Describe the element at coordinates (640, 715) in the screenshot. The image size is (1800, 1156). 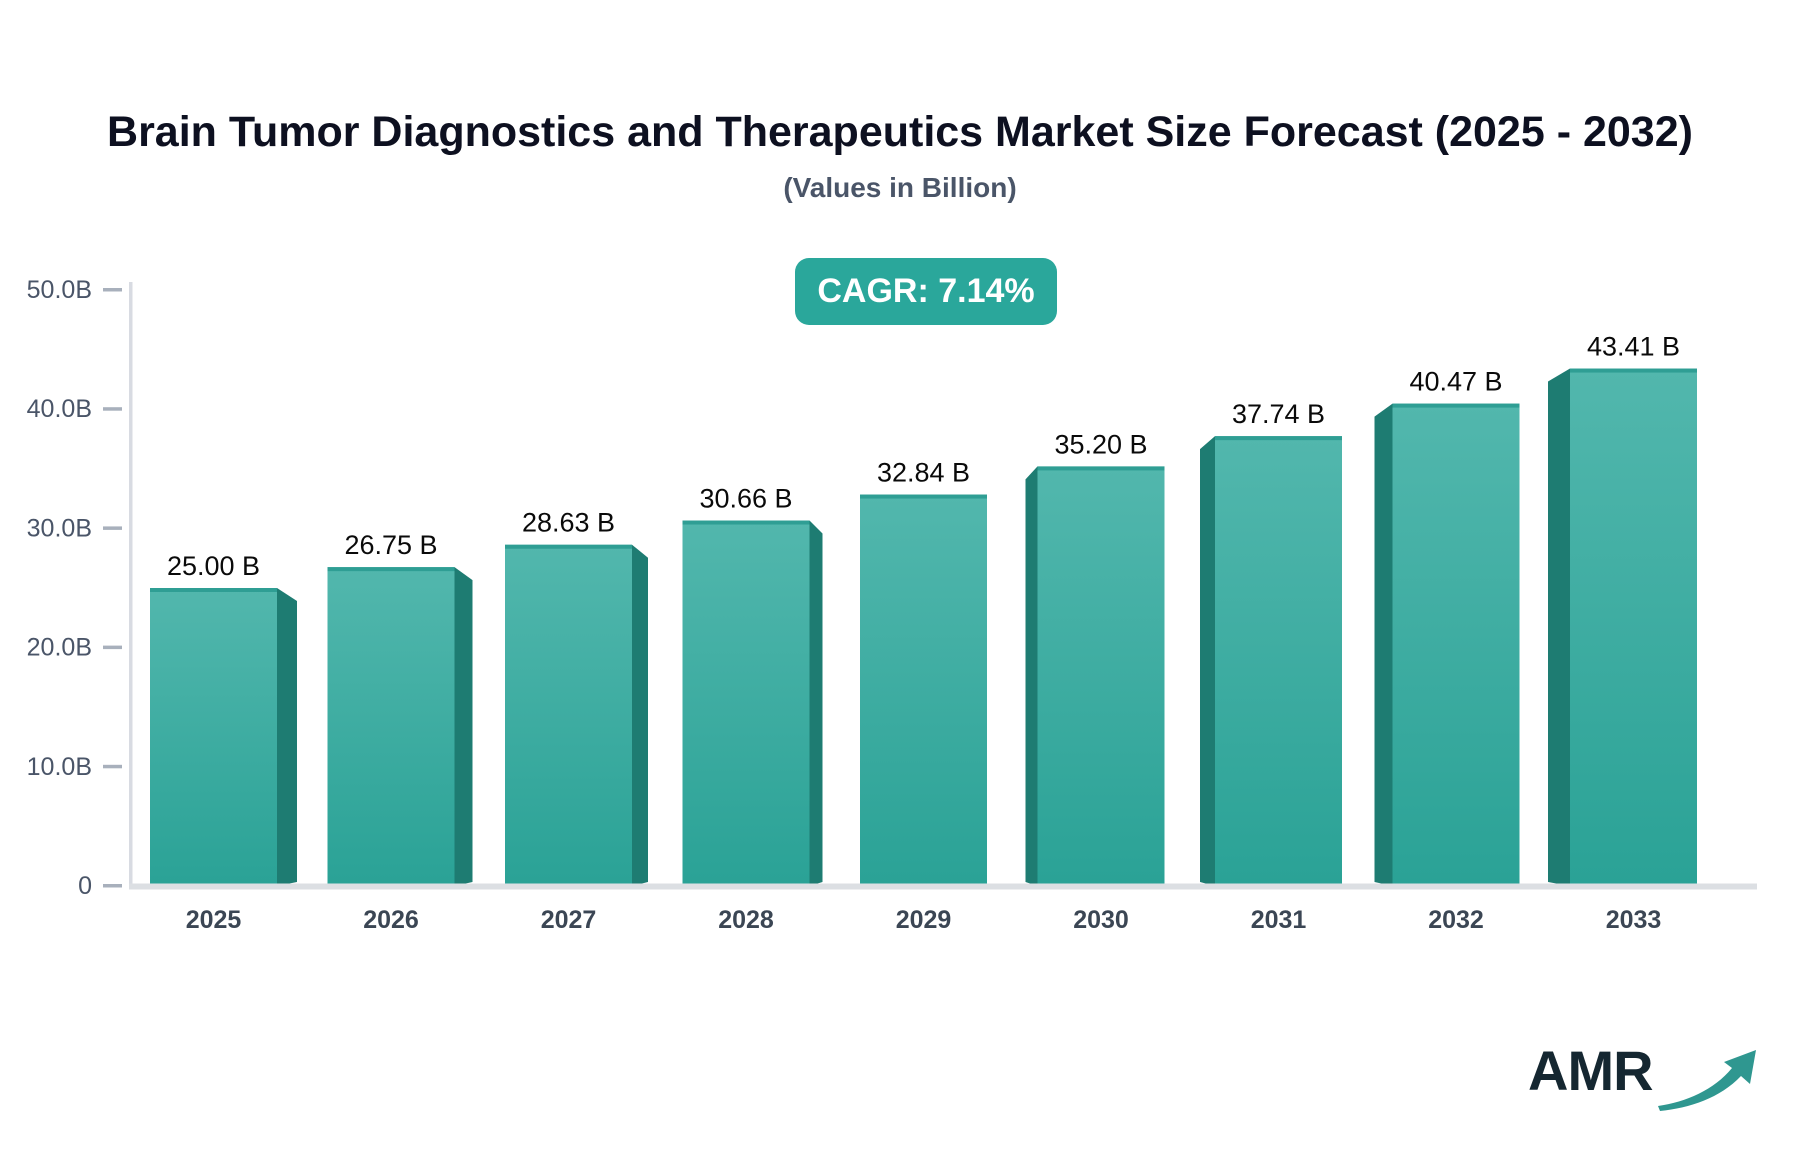
I see `bar-2027-side` at that location.